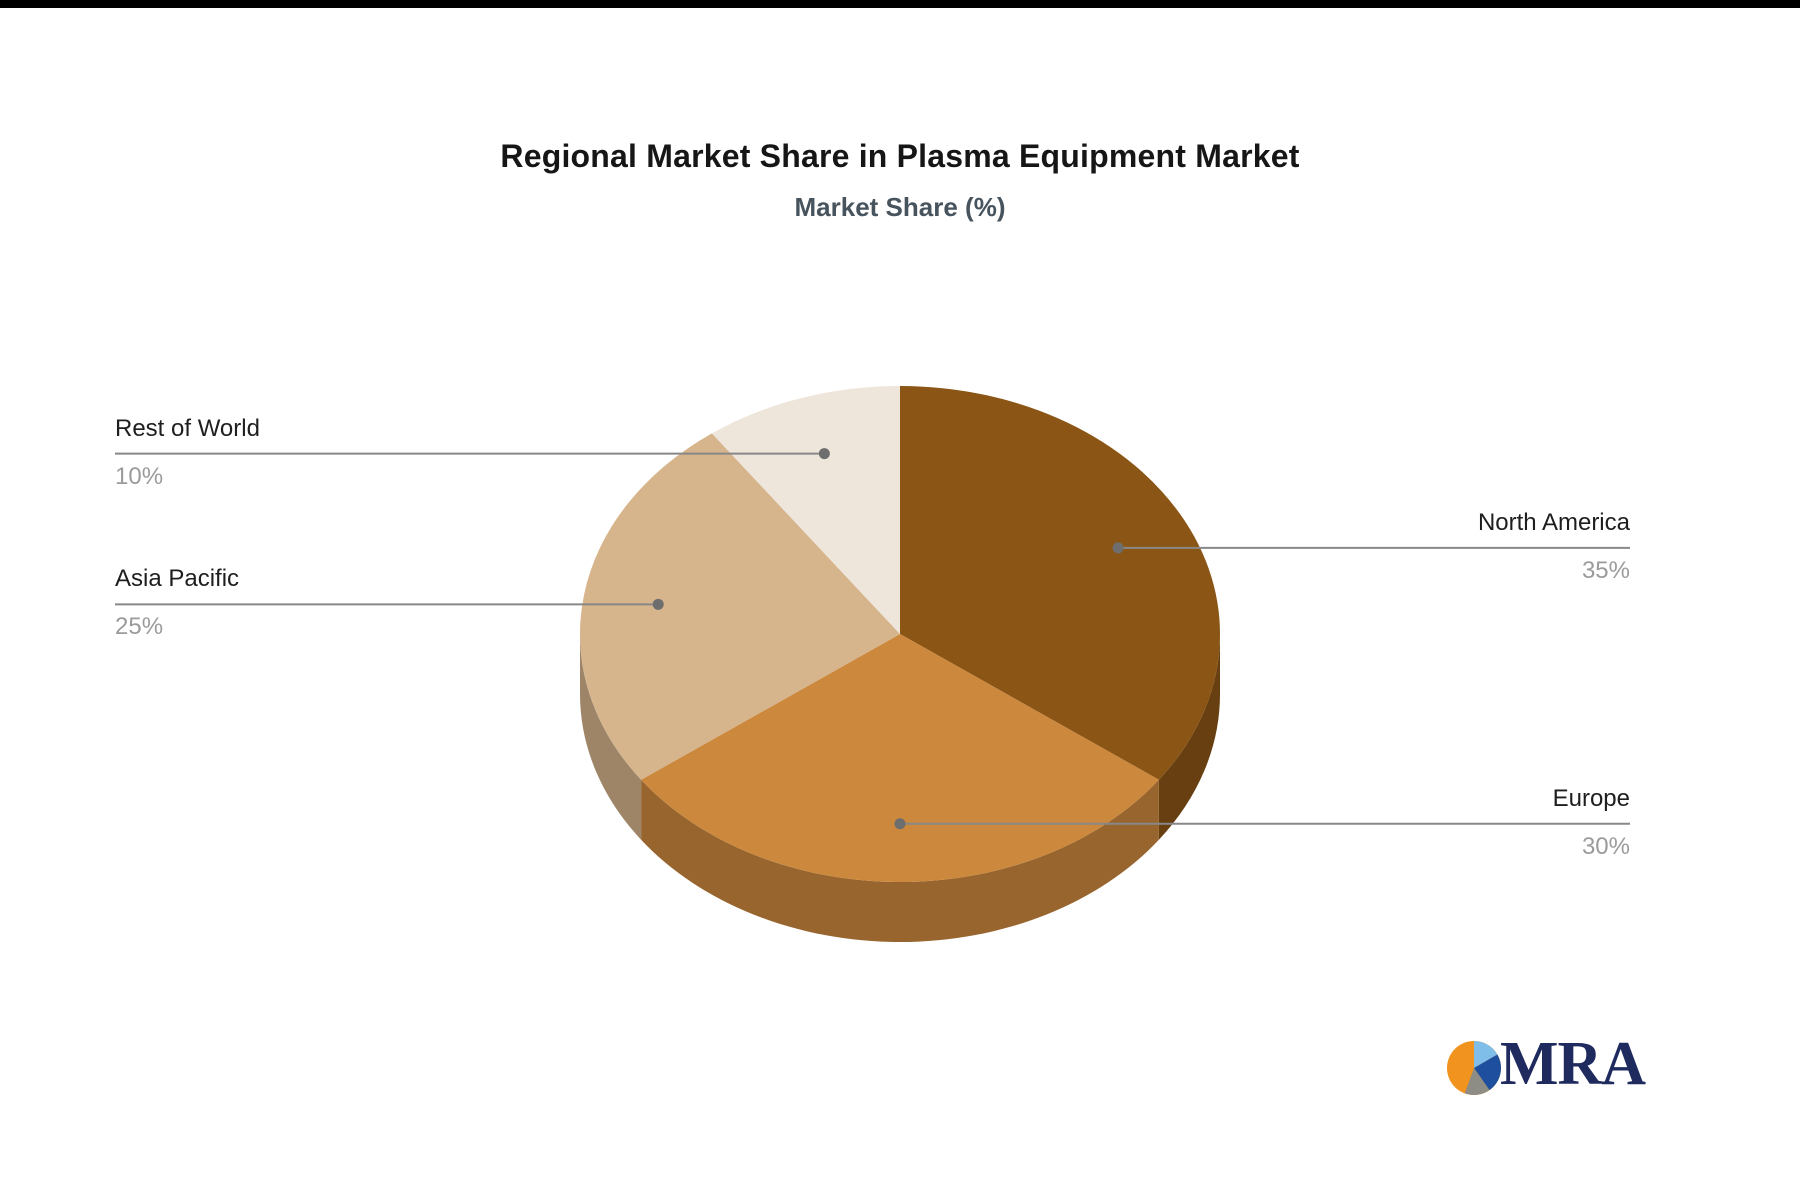  Describe the element at coordinates (1573, 1064) in the screenshot. I see `mra-logo-text: MRA` at that location.